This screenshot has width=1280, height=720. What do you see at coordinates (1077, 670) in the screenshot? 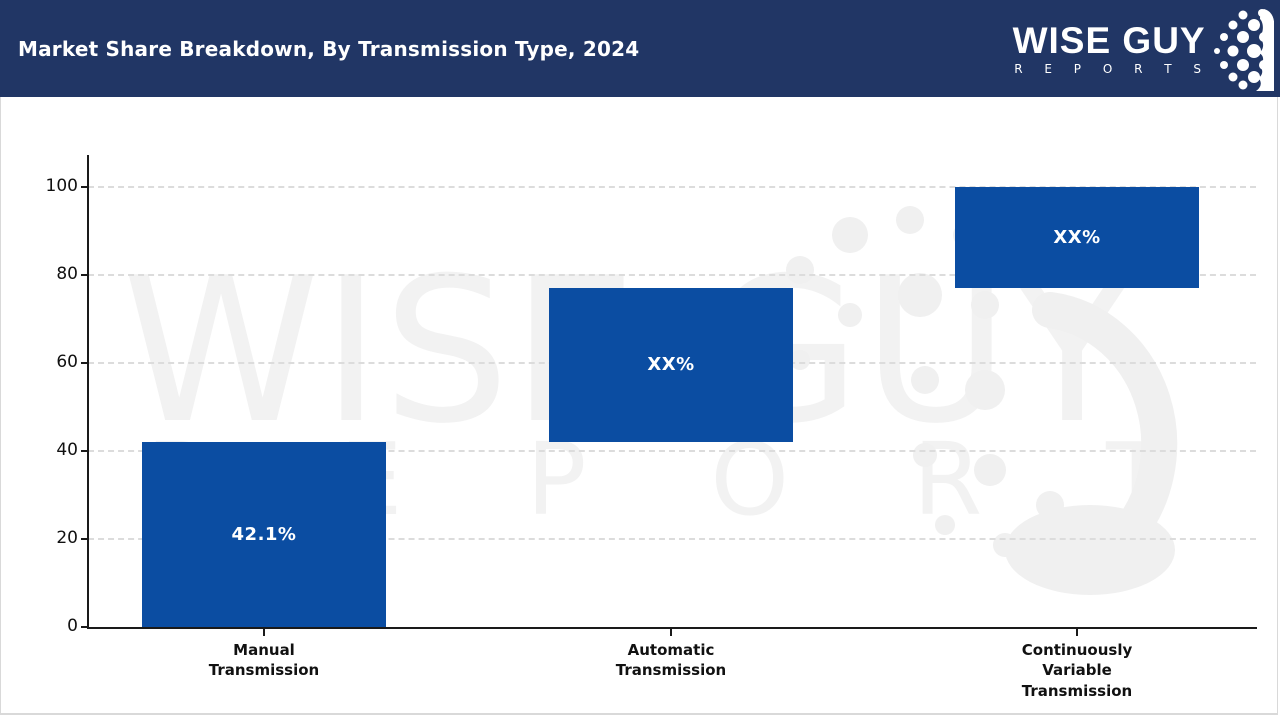
I see `category-label-3: Continuously Variable Transmission` at bounding box center [1077, 670].